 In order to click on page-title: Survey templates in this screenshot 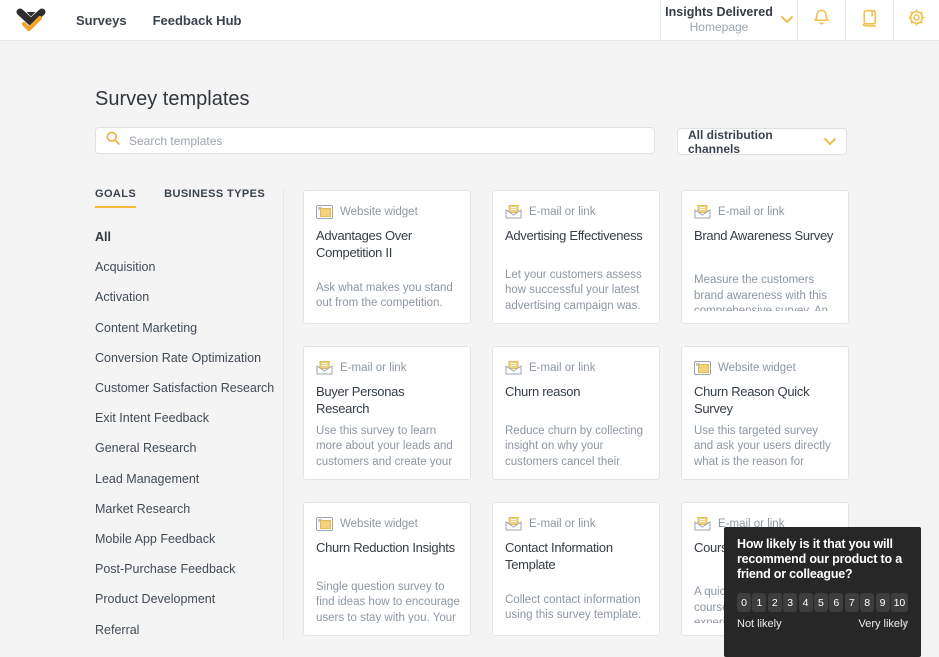, I will do `click(172, 99)`.